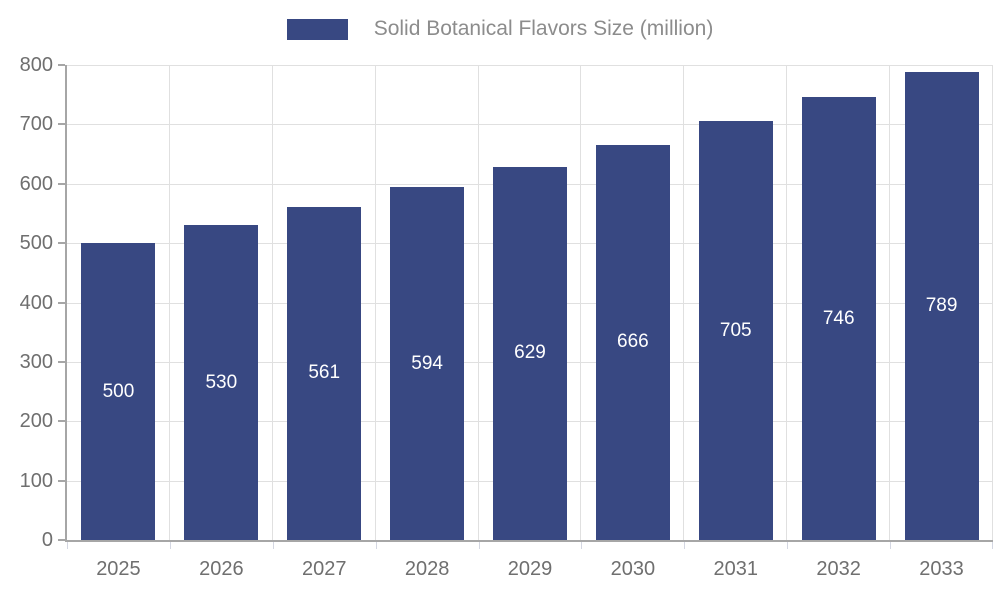 This screenshot has height=600, width=1000. Describe the element at coordinates (36, 124) in the screenshot. I see `y-tick-label: 700` at that location.